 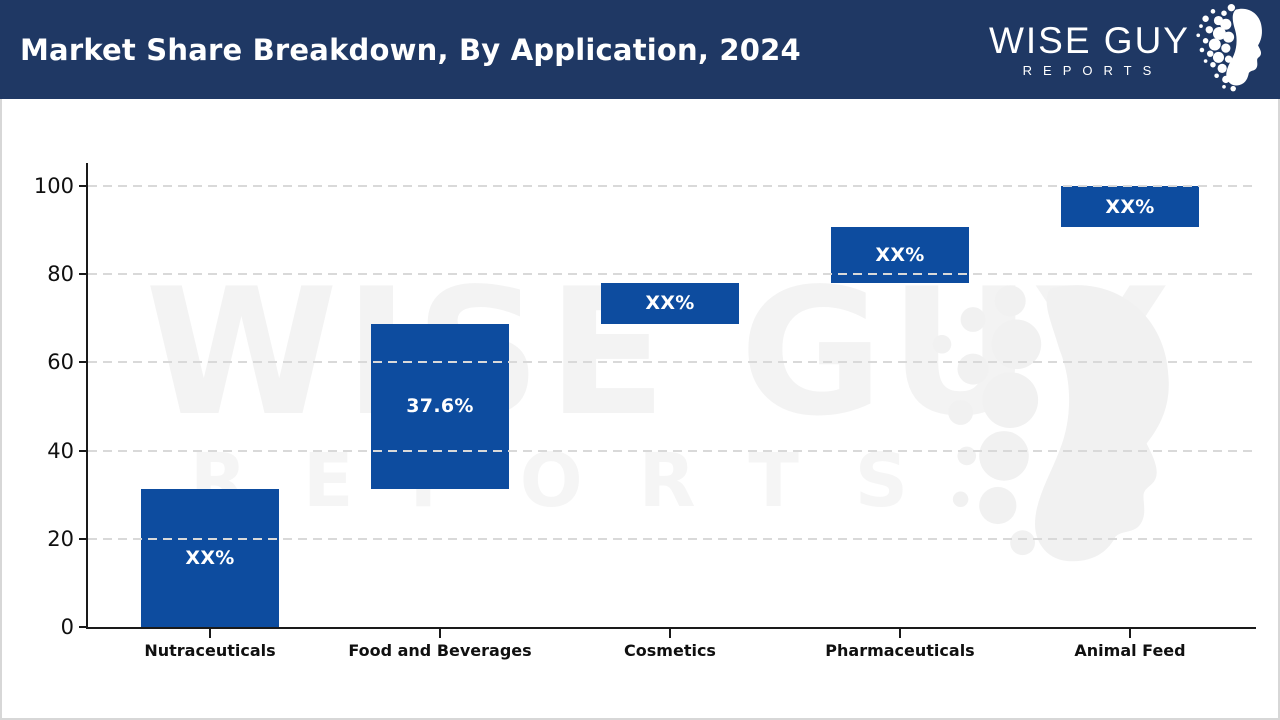 I want to click on x-category-label: Food and Beverages, so click(x=440, y=650).